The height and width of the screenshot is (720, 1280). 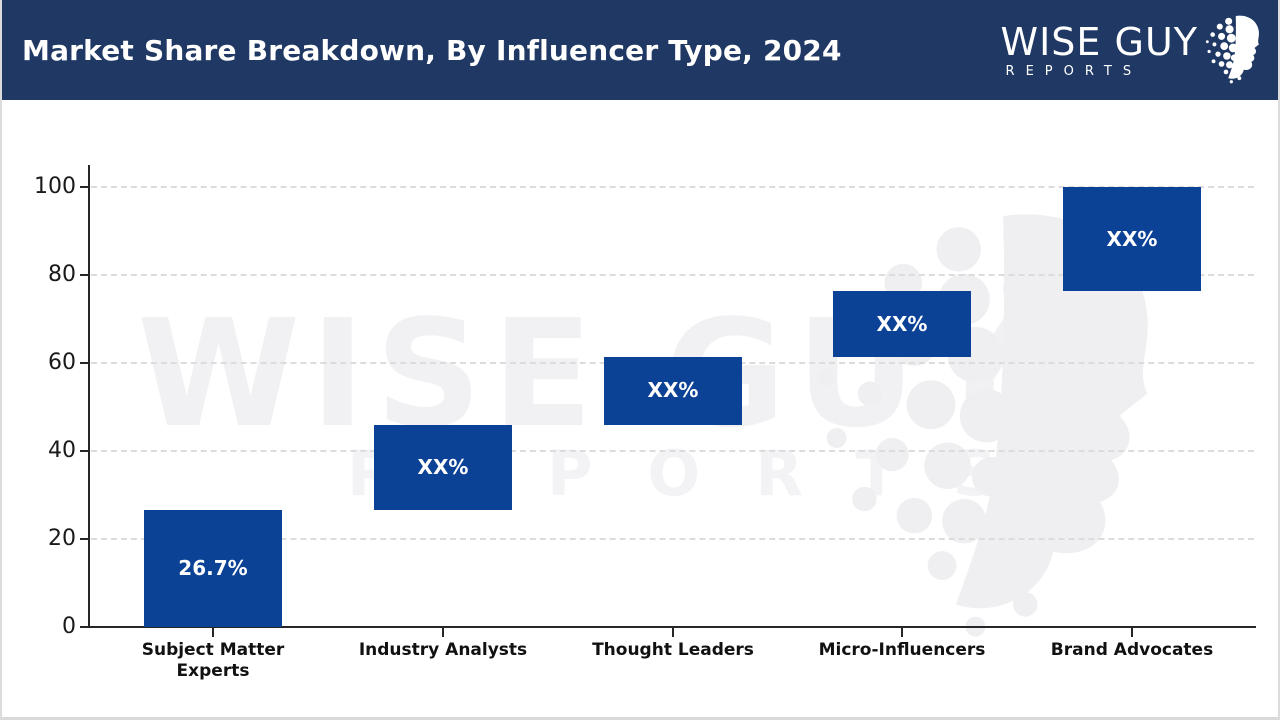 I want to click on logo-text: WISE GUY REPORTS, so click(x=1099, y=49).